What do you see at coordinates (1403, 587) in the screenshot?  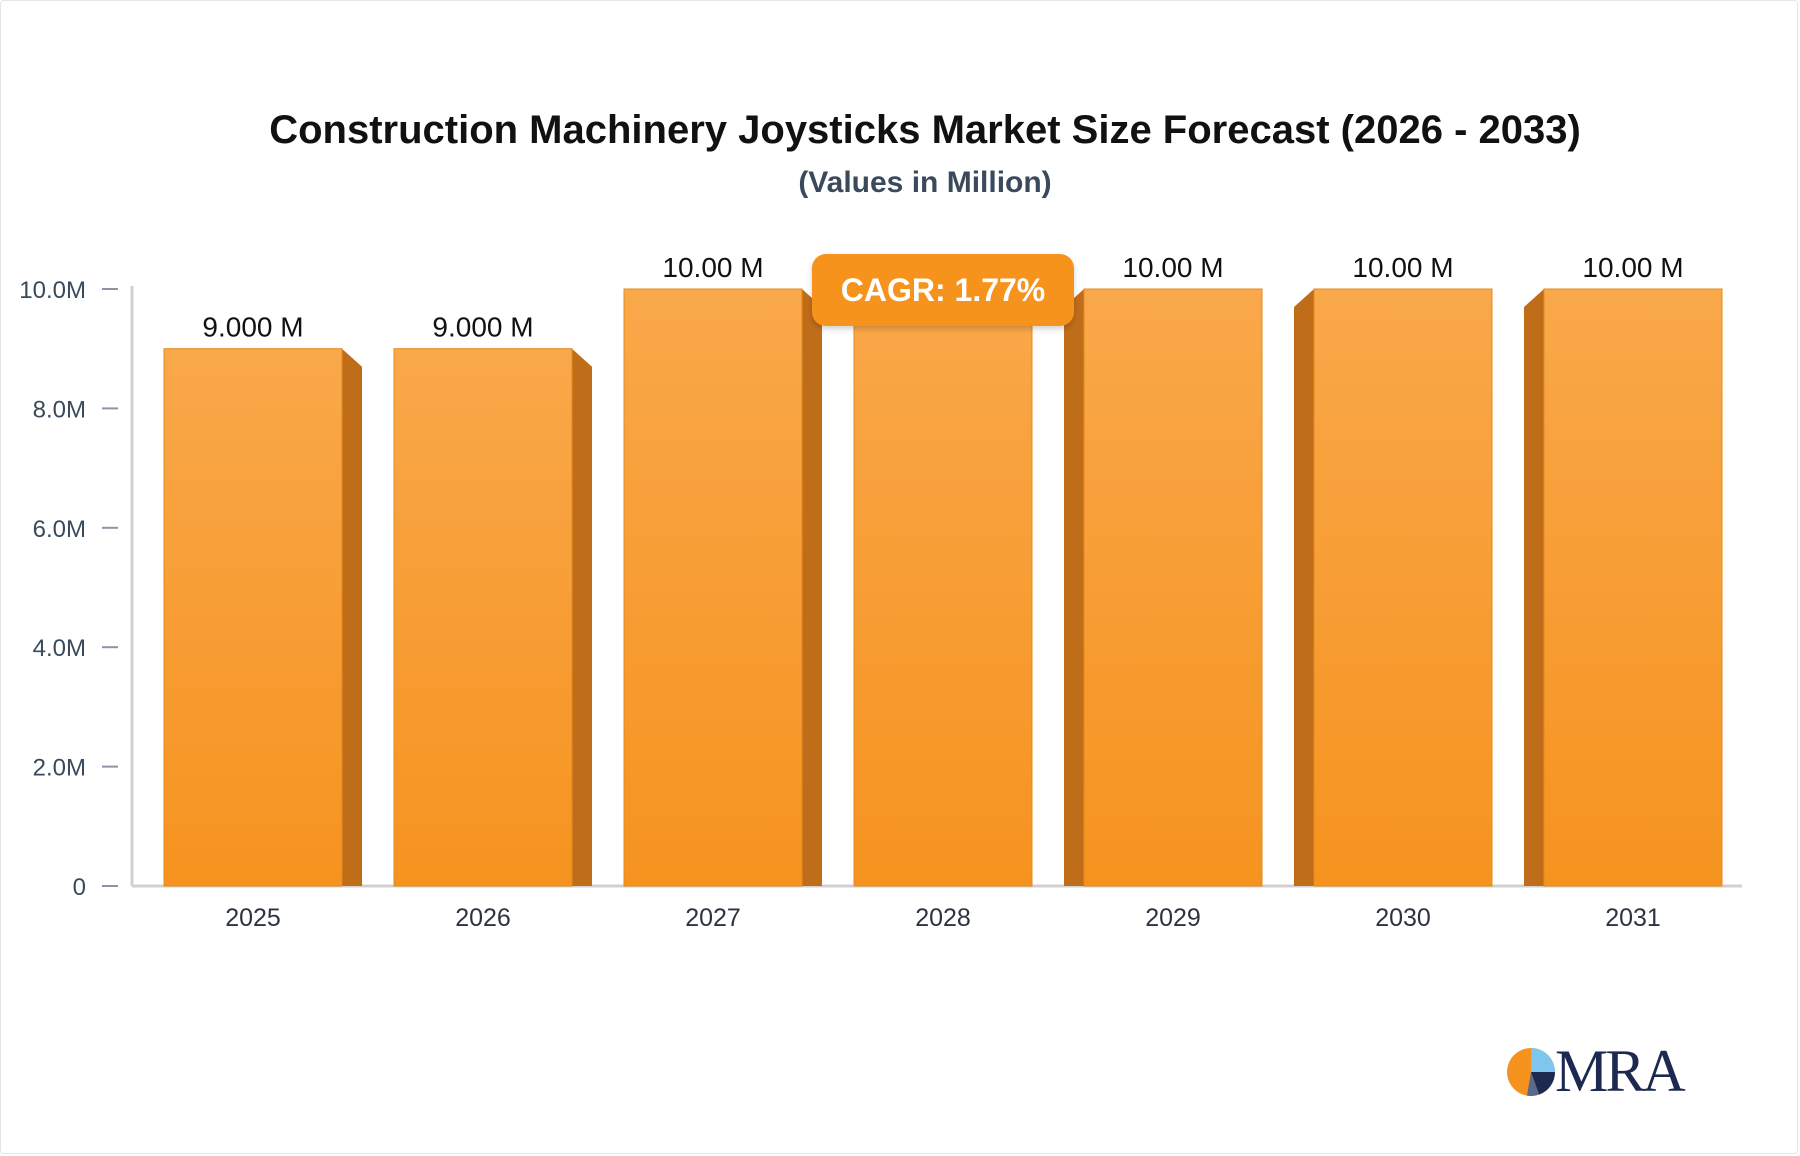 I see `bar-2030` at bounding box center [1403, 587].